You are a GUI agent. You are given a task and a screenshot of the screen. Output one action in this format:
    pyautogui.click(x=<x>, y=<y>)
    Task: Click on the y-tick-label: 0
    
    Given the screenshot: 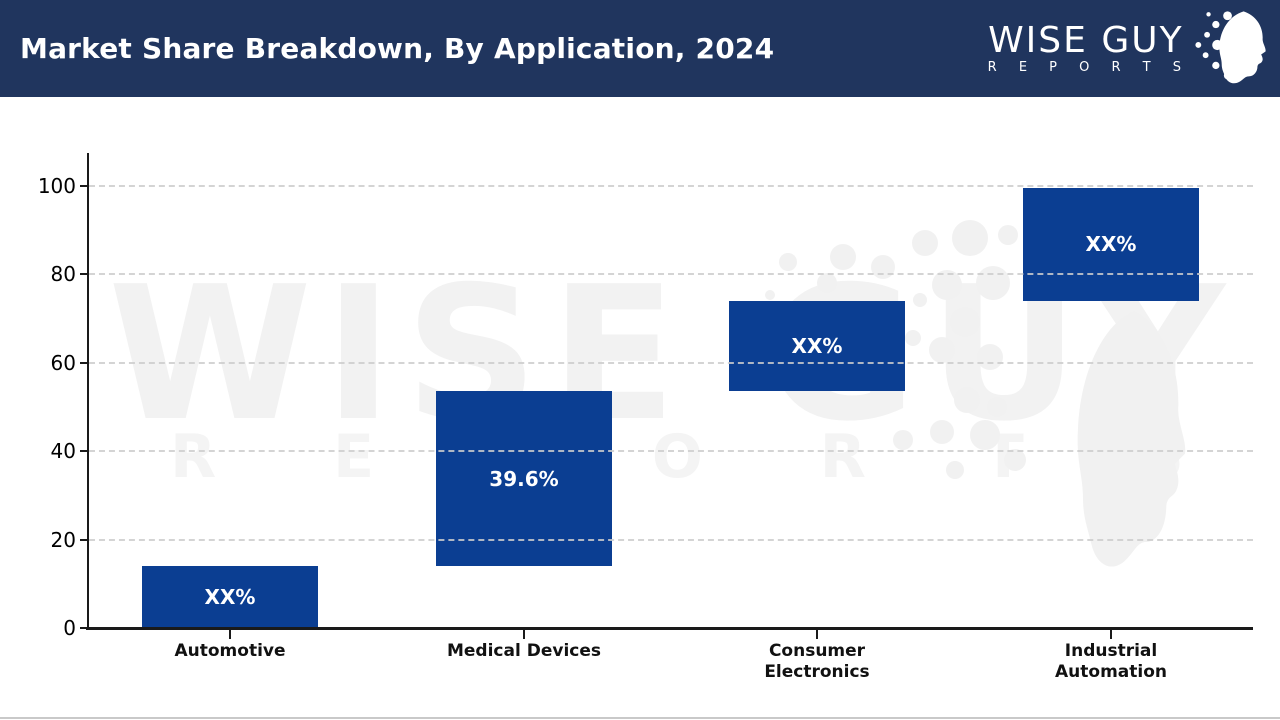 What is the action you would take?
    pyautogui.click(x=69, y=628)
    